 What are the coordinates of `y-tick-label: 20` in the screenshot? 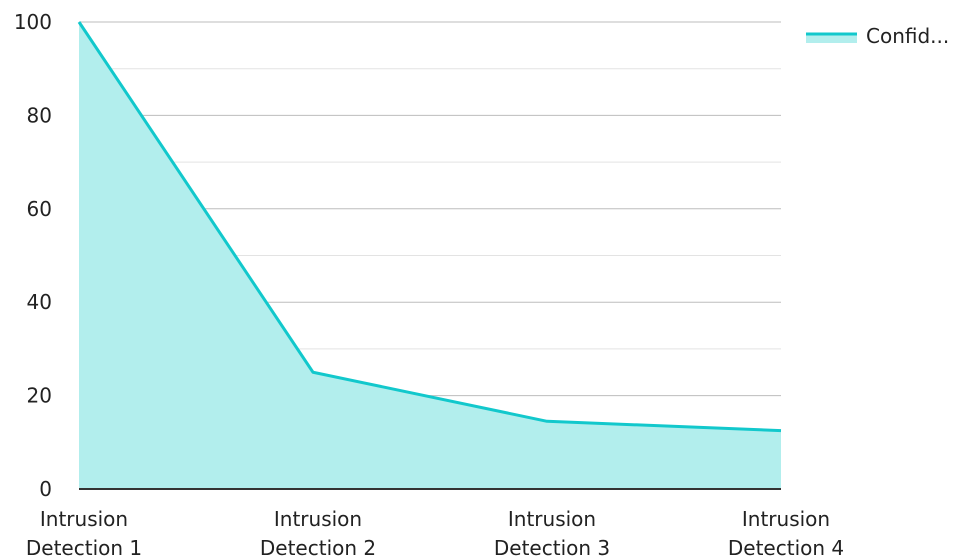 It's located at (39, 396).